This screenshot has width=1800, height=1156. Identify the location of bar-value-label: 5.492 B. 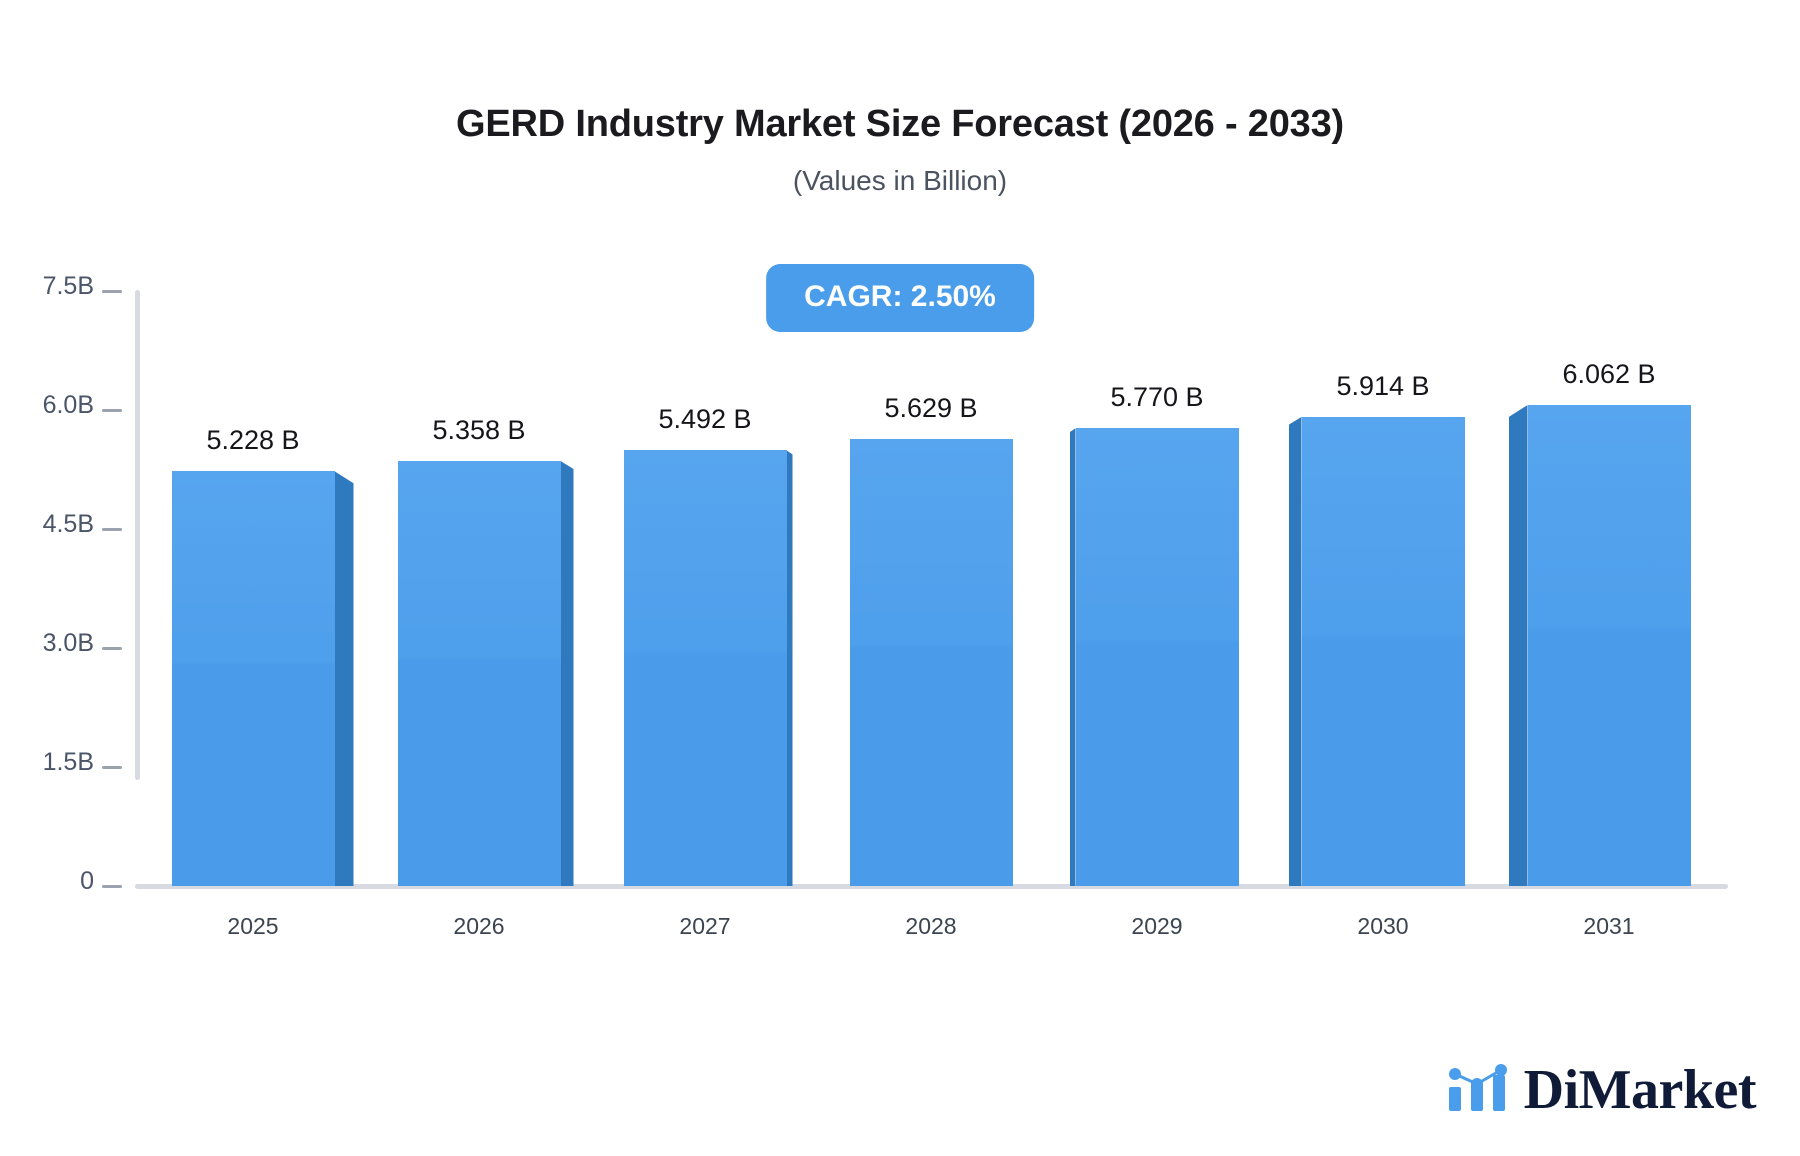
(705, 419).